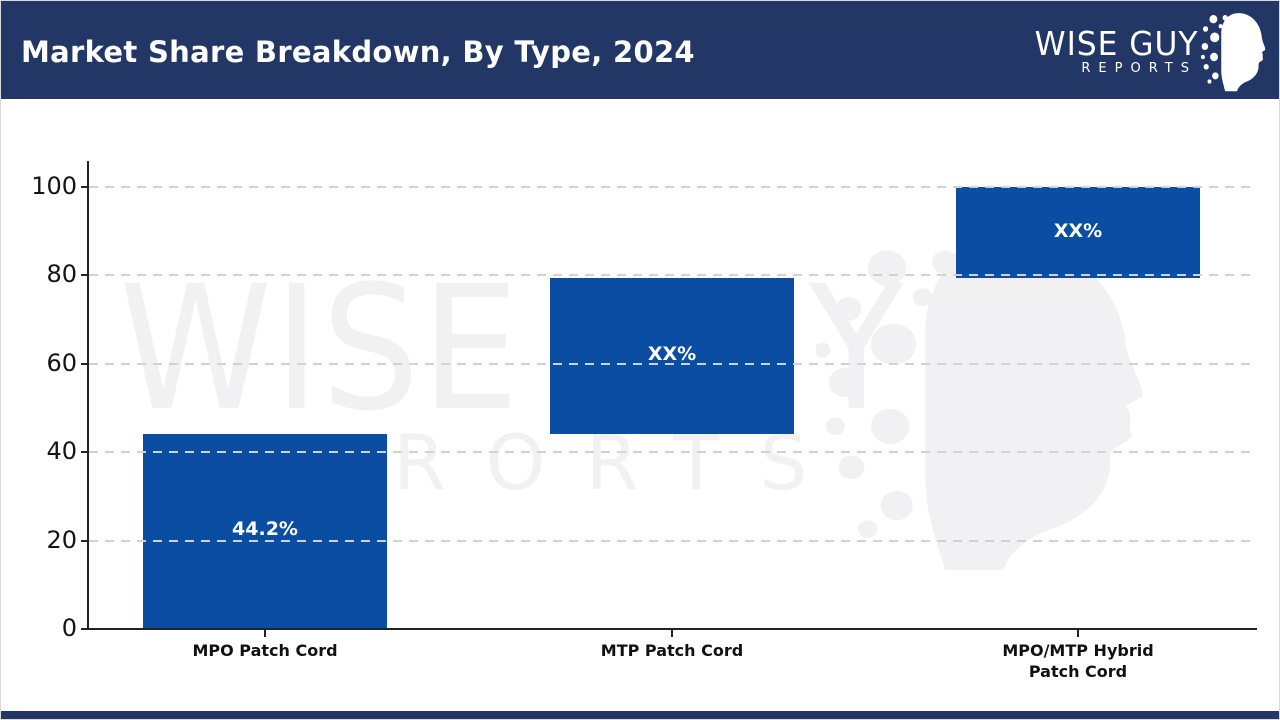  I want to click on wise-guy-reports-logo: WISE GUY REPORTS, so click(1123, 50).